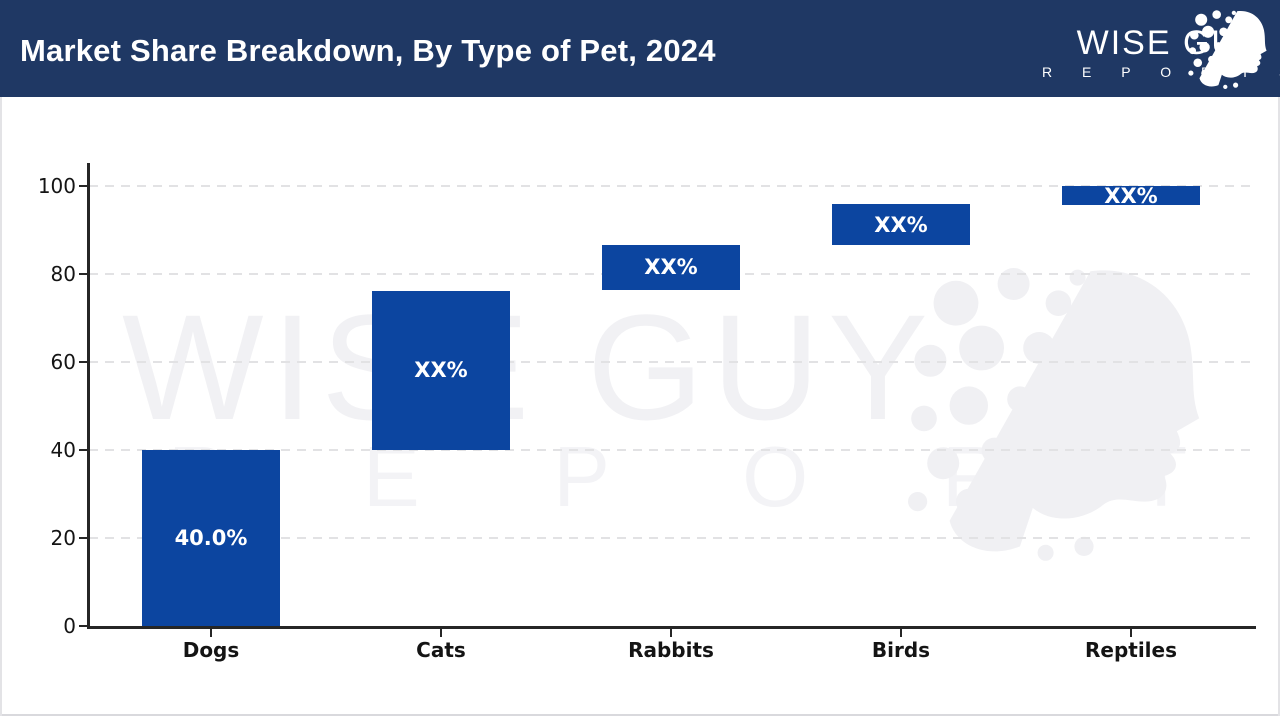  I want to click on x-category-label: Birds, so click(901, 650).